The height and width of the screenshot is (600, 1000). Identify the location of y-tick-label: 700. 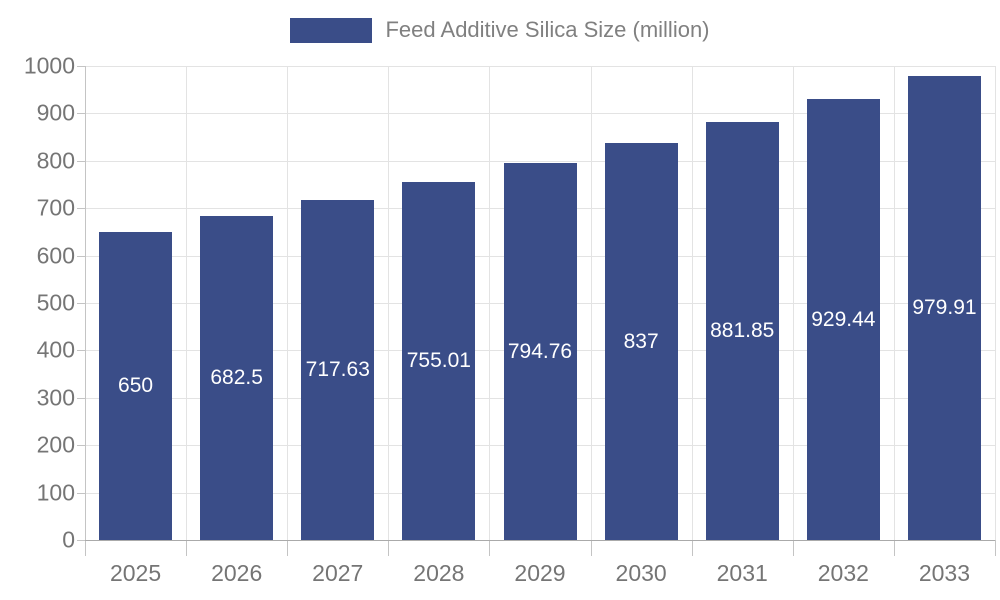
(55, 207).